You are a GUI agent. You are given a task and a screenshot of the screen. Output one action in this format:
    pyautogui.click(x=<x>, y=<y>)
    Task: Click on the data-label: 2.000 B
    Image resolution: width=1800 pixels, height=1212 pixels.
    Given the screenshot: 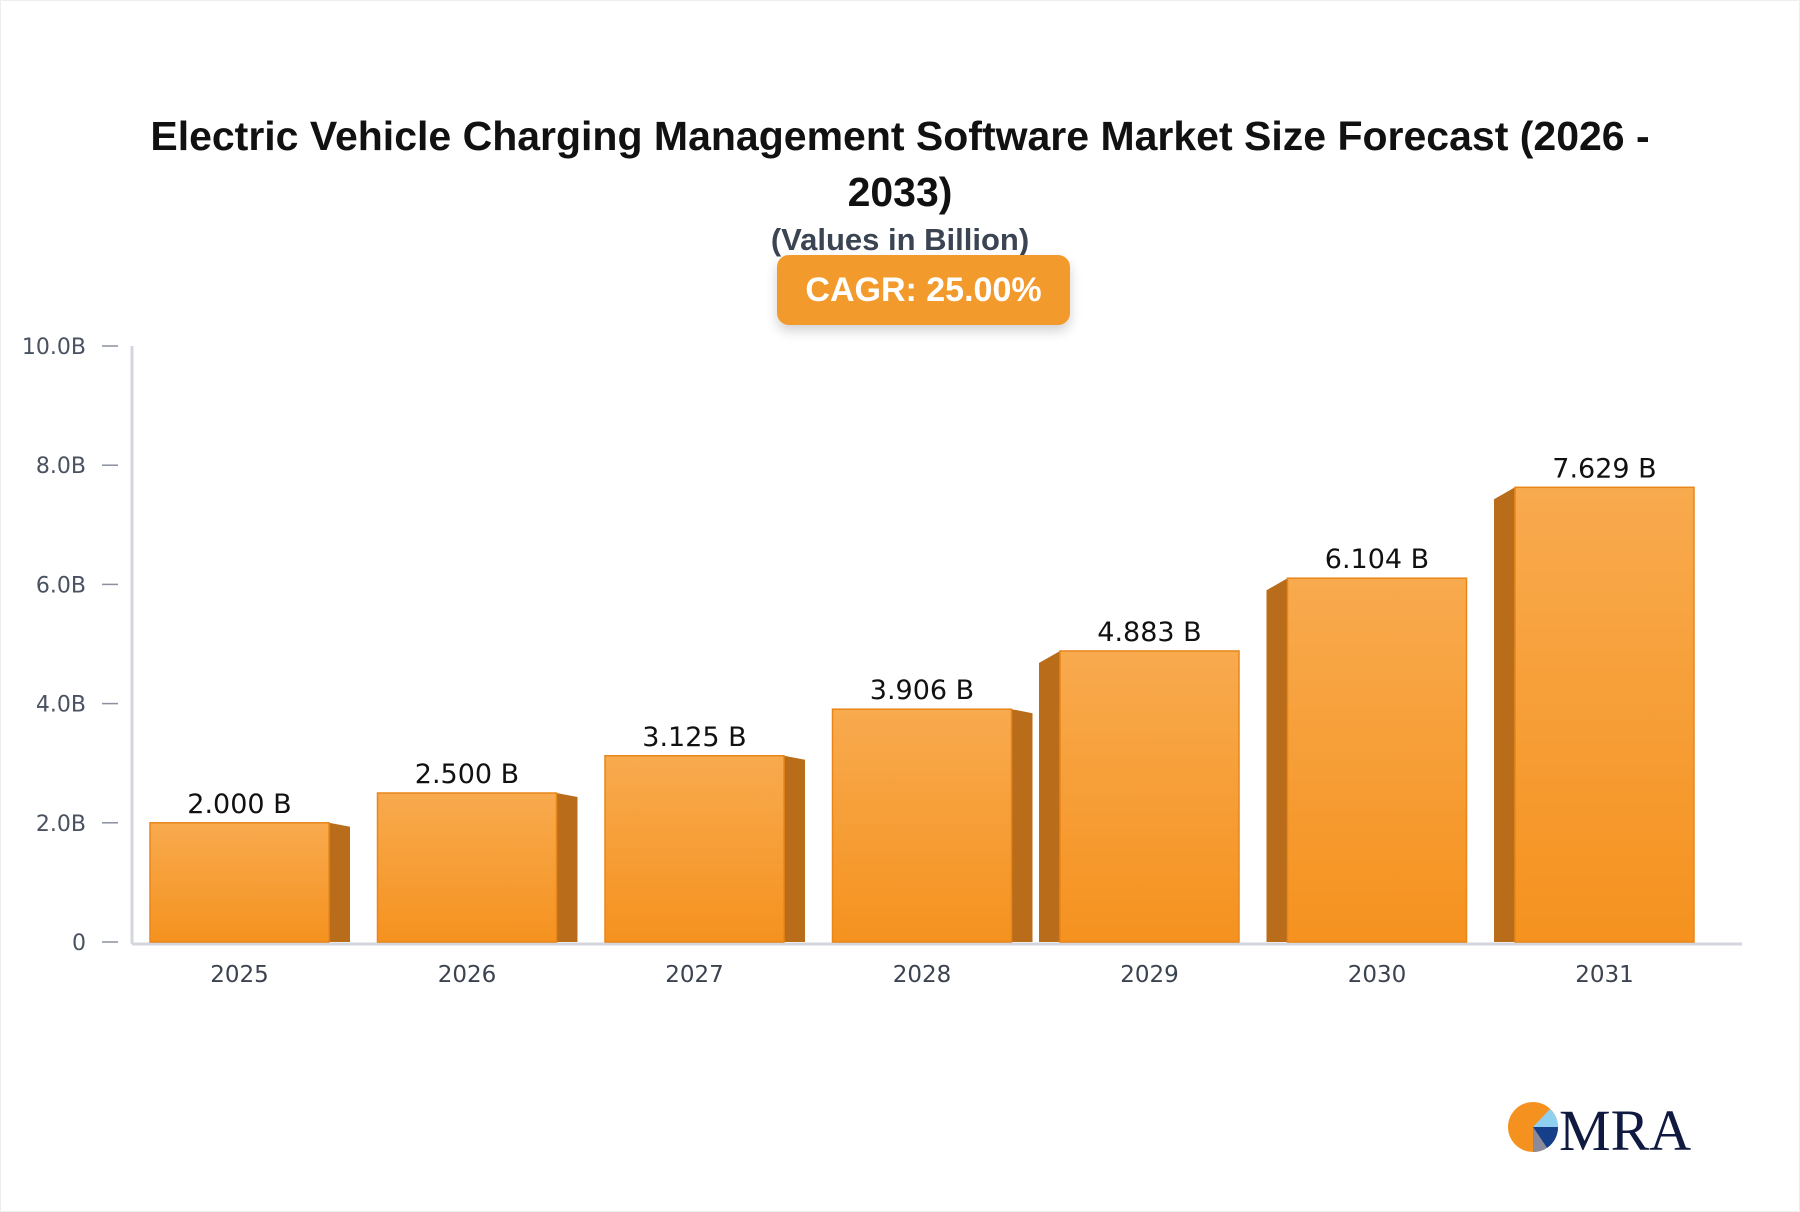 What is the action you would take?
    pyautogui.click(x=239, y=804)
    